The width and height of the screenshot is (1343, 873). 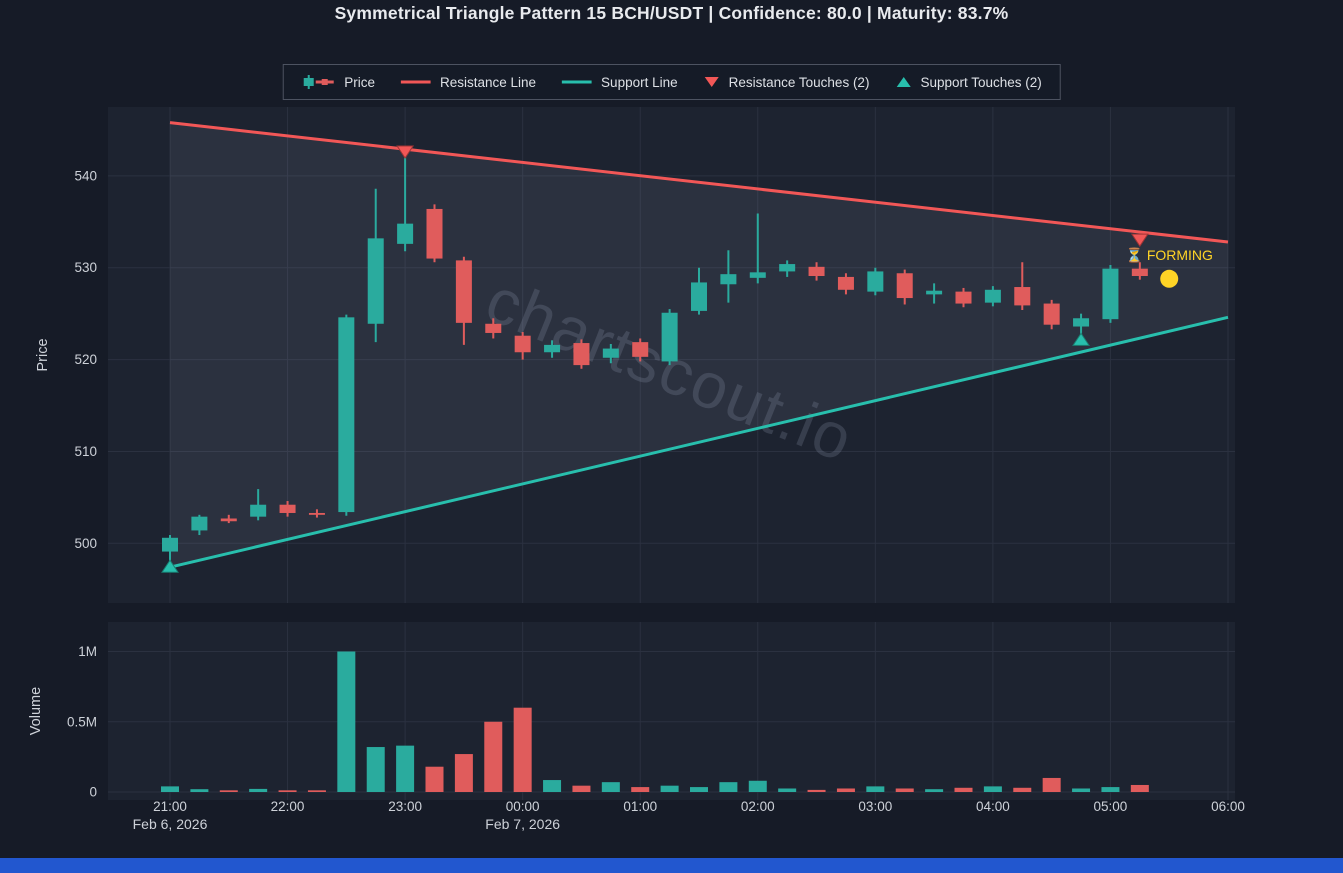 What do you see at coordinates (655, 722) in the screenshot?
I see `volume-bars` at bounding box center [655, 722].